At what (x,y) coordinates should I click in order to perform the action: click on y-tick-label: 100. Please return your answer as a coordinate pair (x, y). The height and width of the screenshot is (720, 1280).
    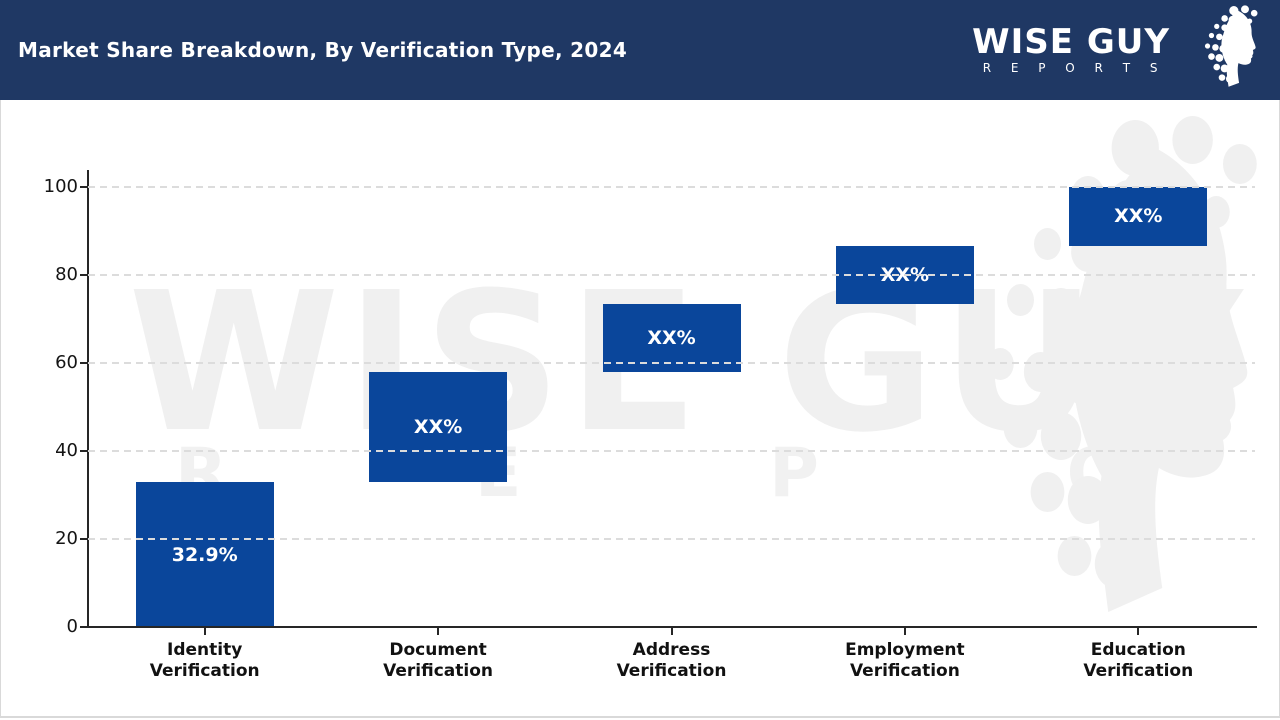
    Looking at the image, I should click on (60, 186).